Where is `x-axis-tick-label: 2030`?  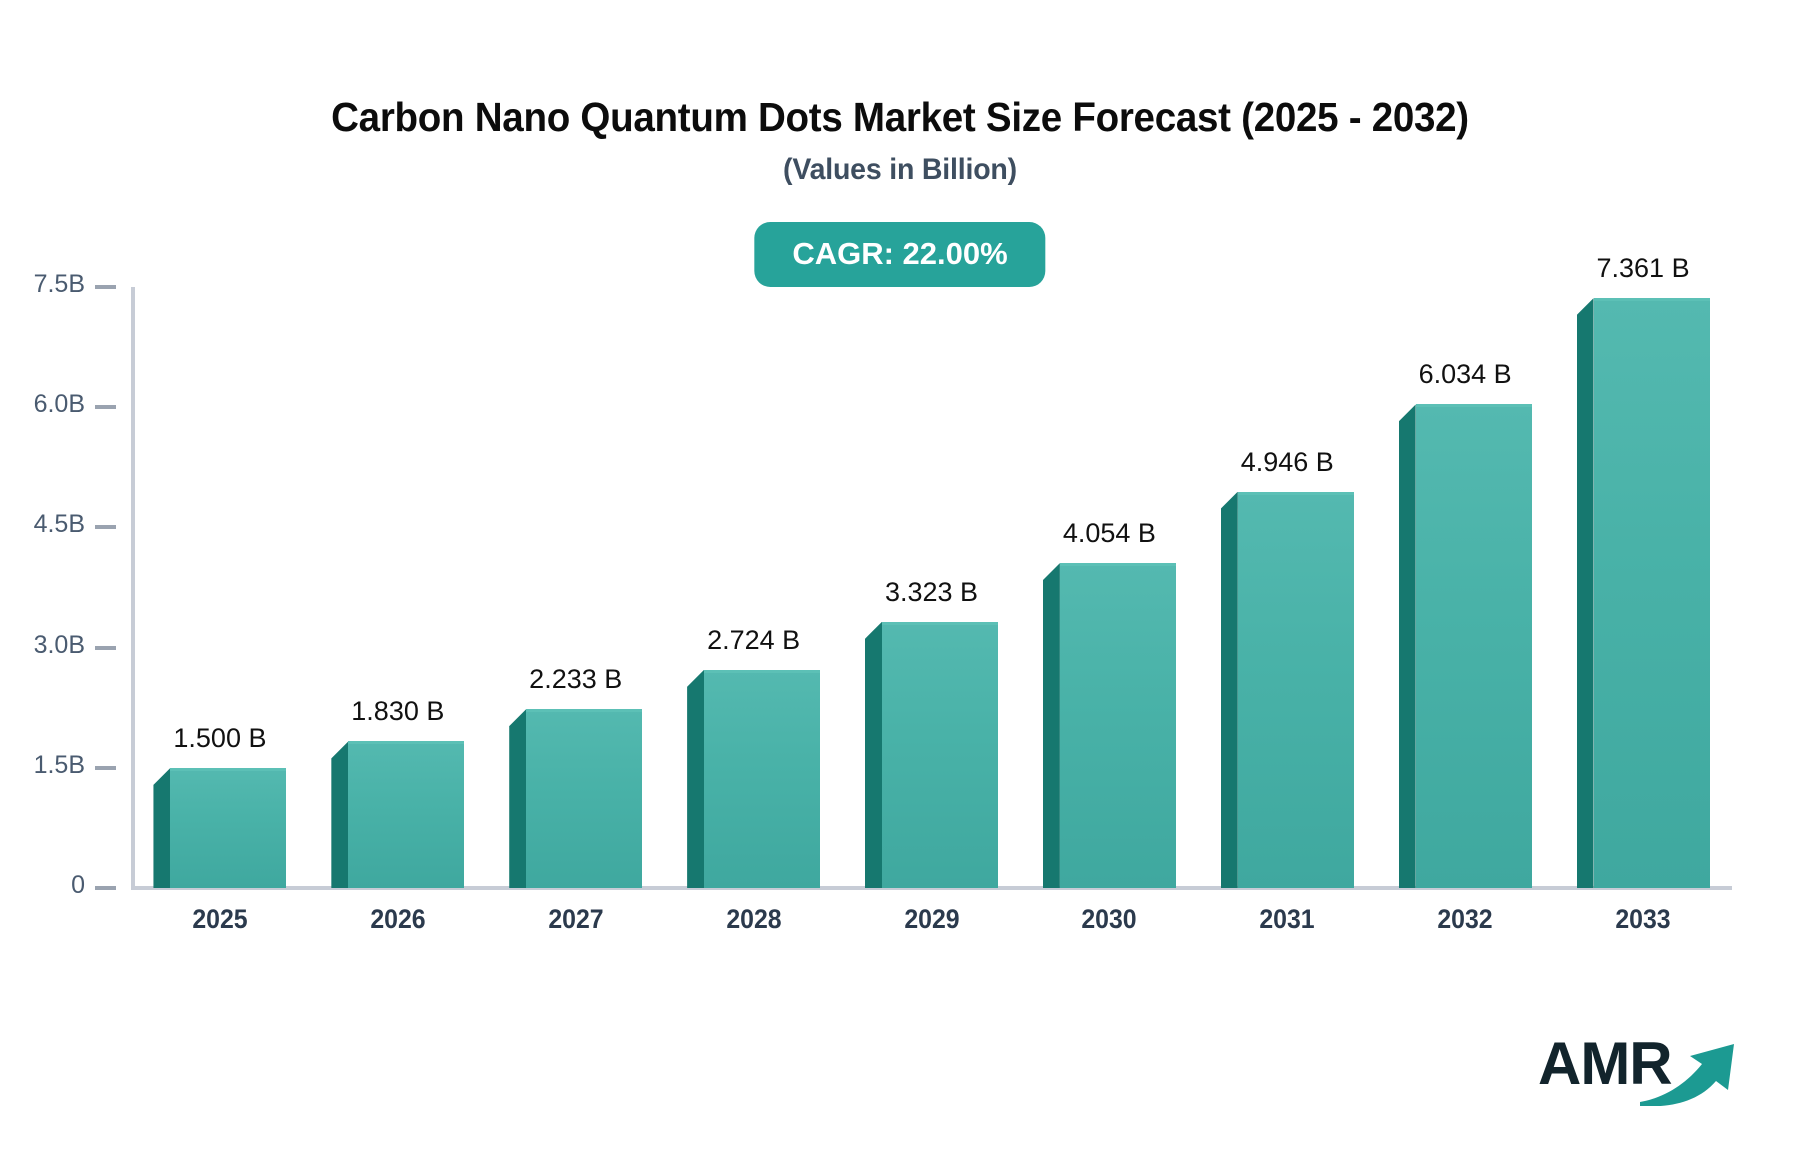
x-axis-tick-label: 2030 is located at coordinates (1109, 919).